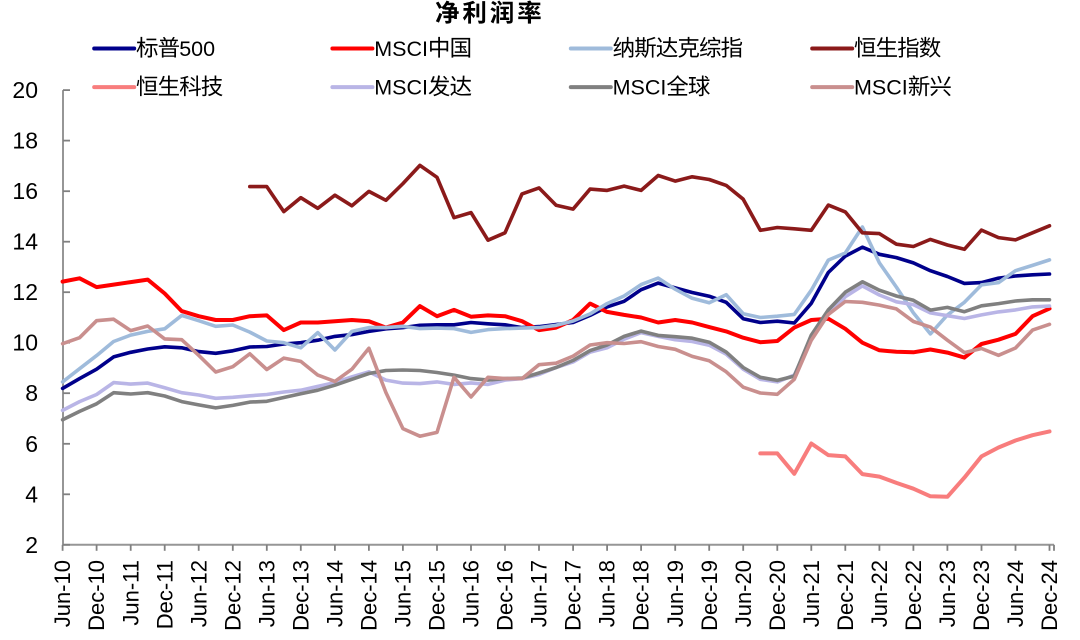 Image resolution: width=1080 pixels, height=640 pixels. What do you see at coordinates (266, 593) in the screenshot?
I see `svg-text: Jun-13` at bounding box center [266, 593].